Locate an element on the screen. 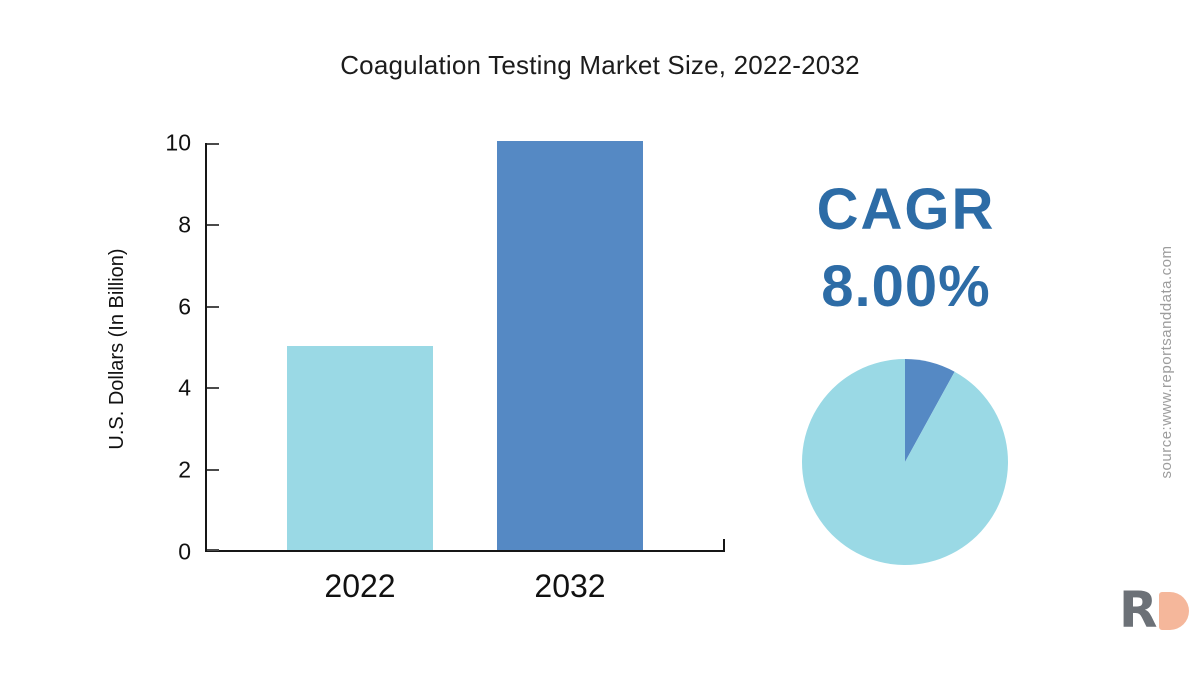  brand-logo: R is located at coordinates (1154, 610).